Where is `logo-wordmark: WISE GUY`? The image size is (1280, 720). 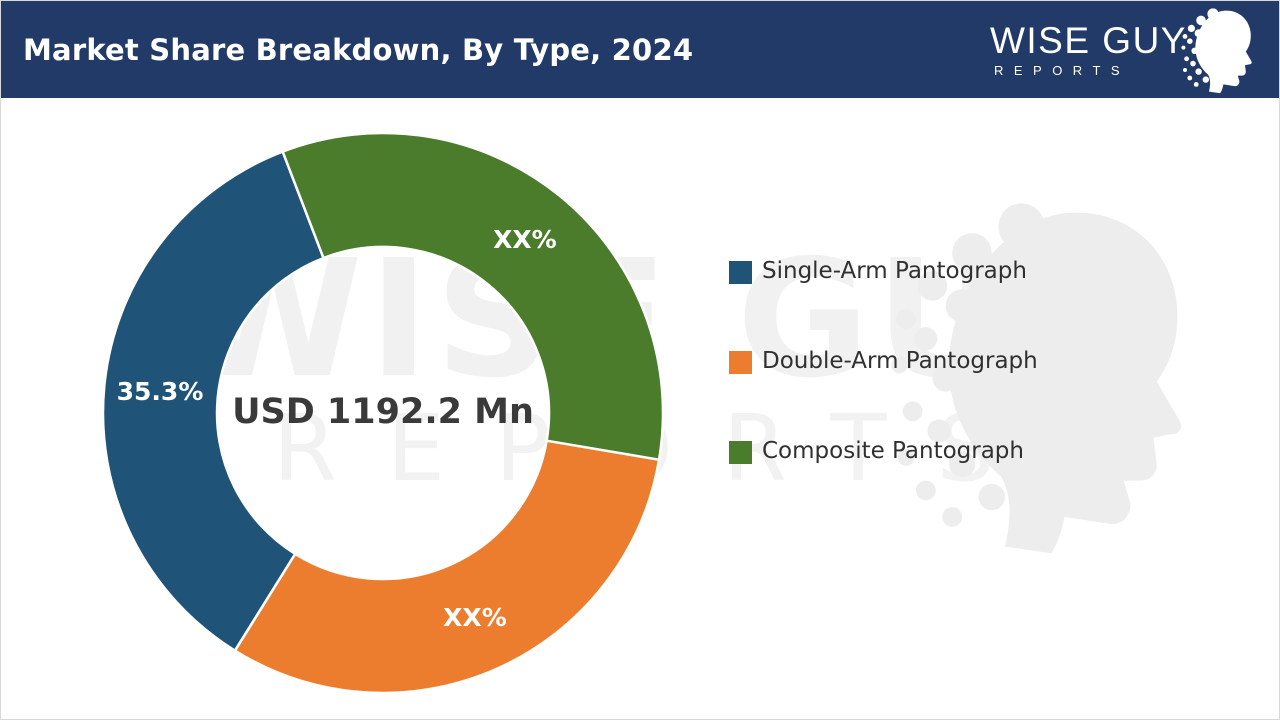 logo-wordmark: WISE GUY is located at coordinates (1088, 40).